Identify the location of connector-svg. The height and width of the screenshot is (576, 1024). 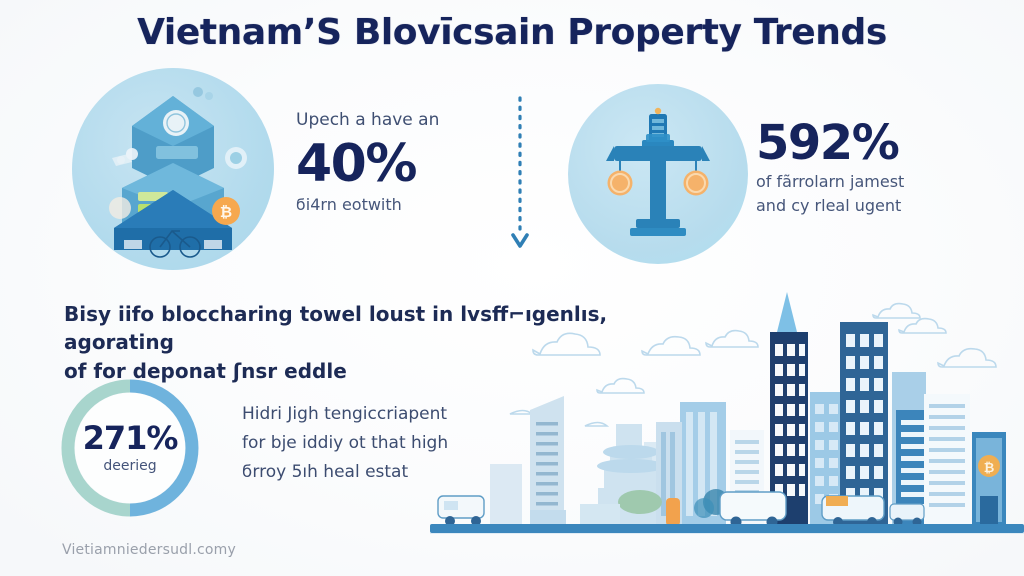
(520, 172).